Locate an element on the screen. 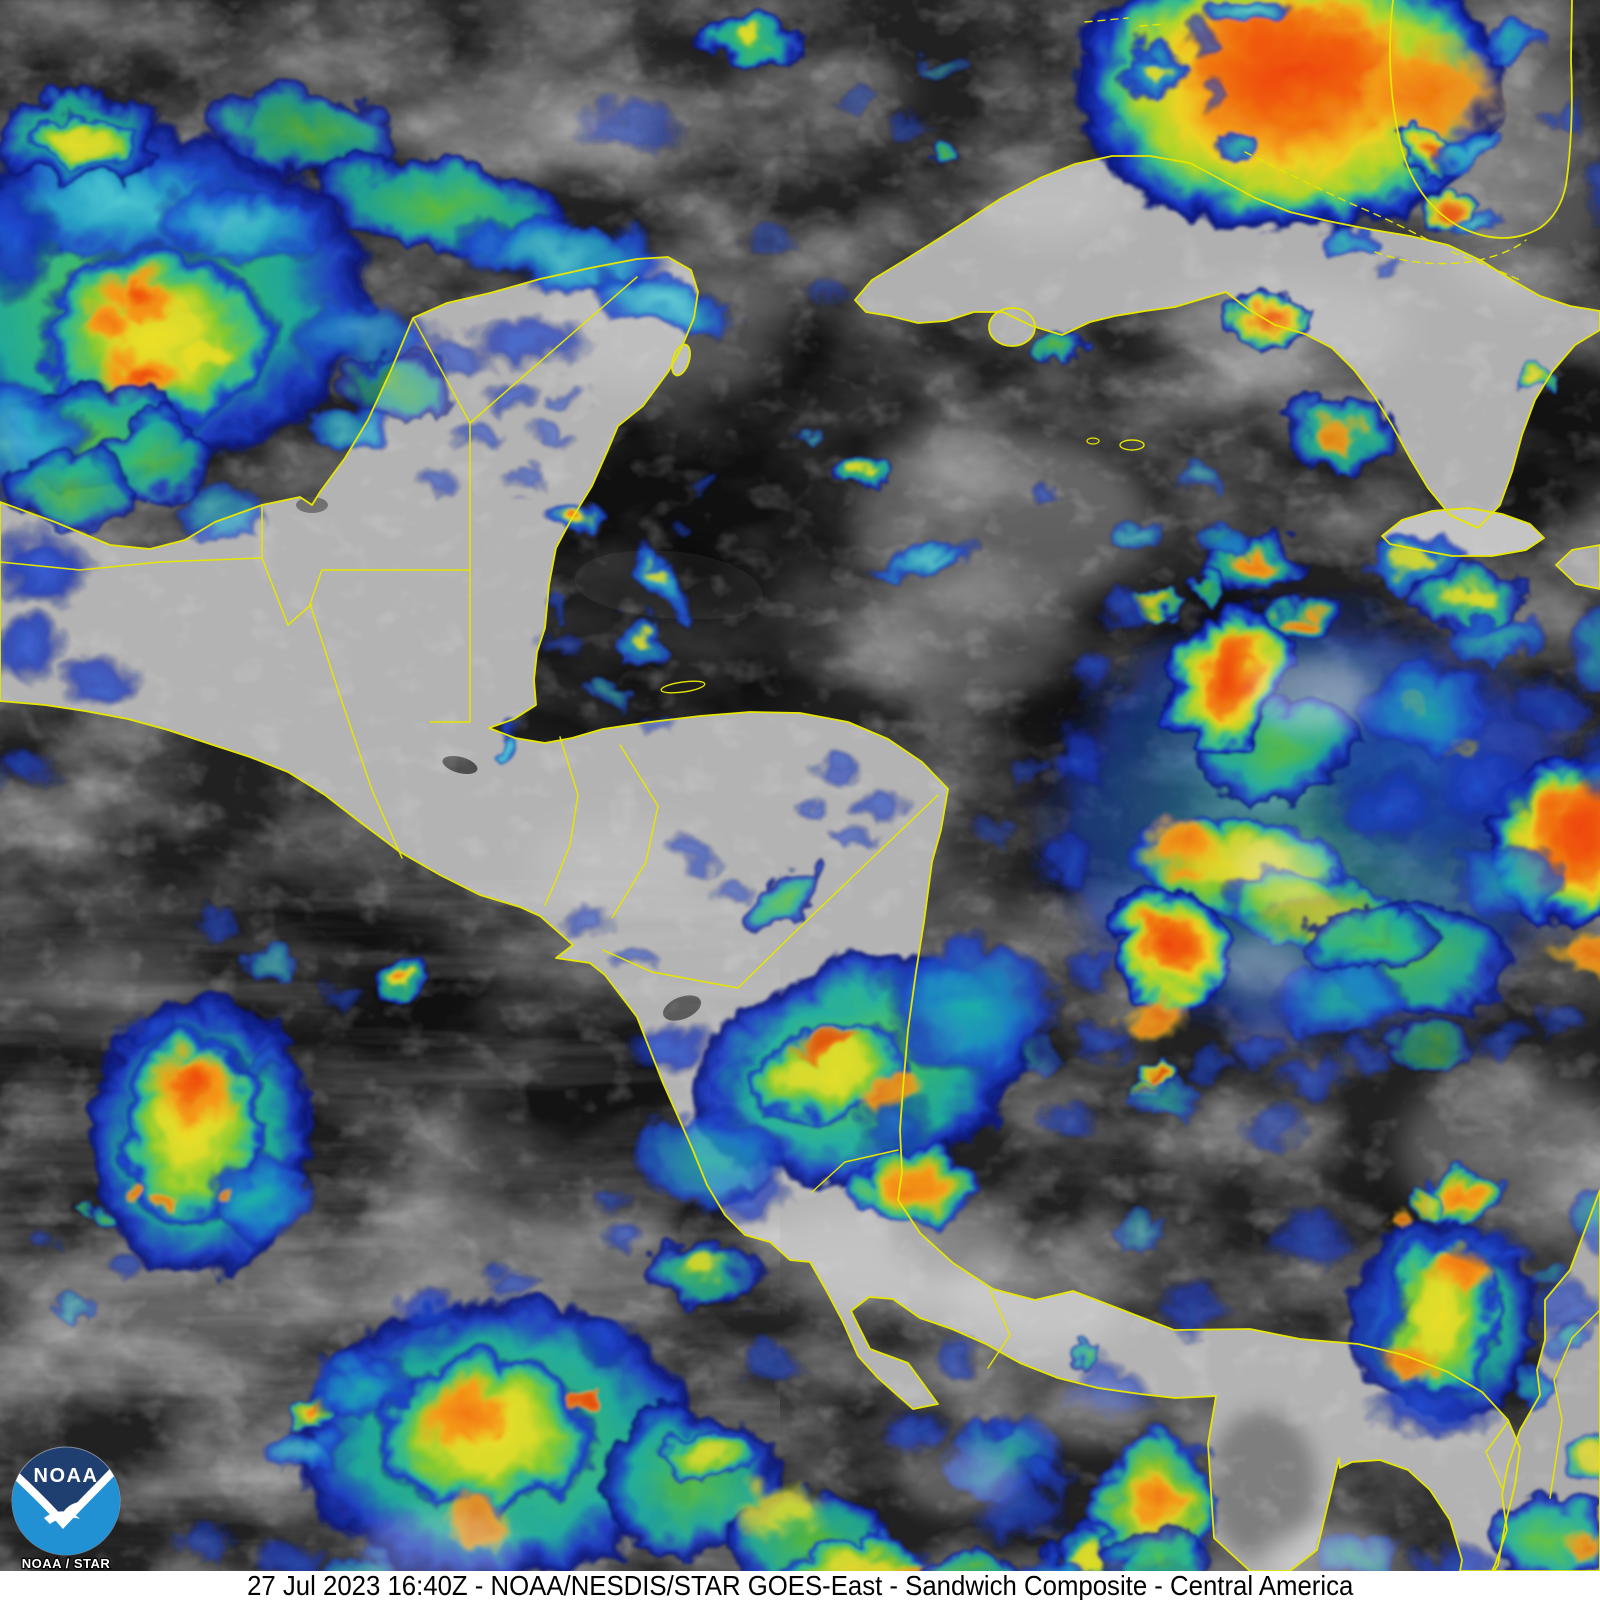 The height and width of the screenshot is (1600, 1600). convection-pacific-system is located at coordinates (157, 1150).